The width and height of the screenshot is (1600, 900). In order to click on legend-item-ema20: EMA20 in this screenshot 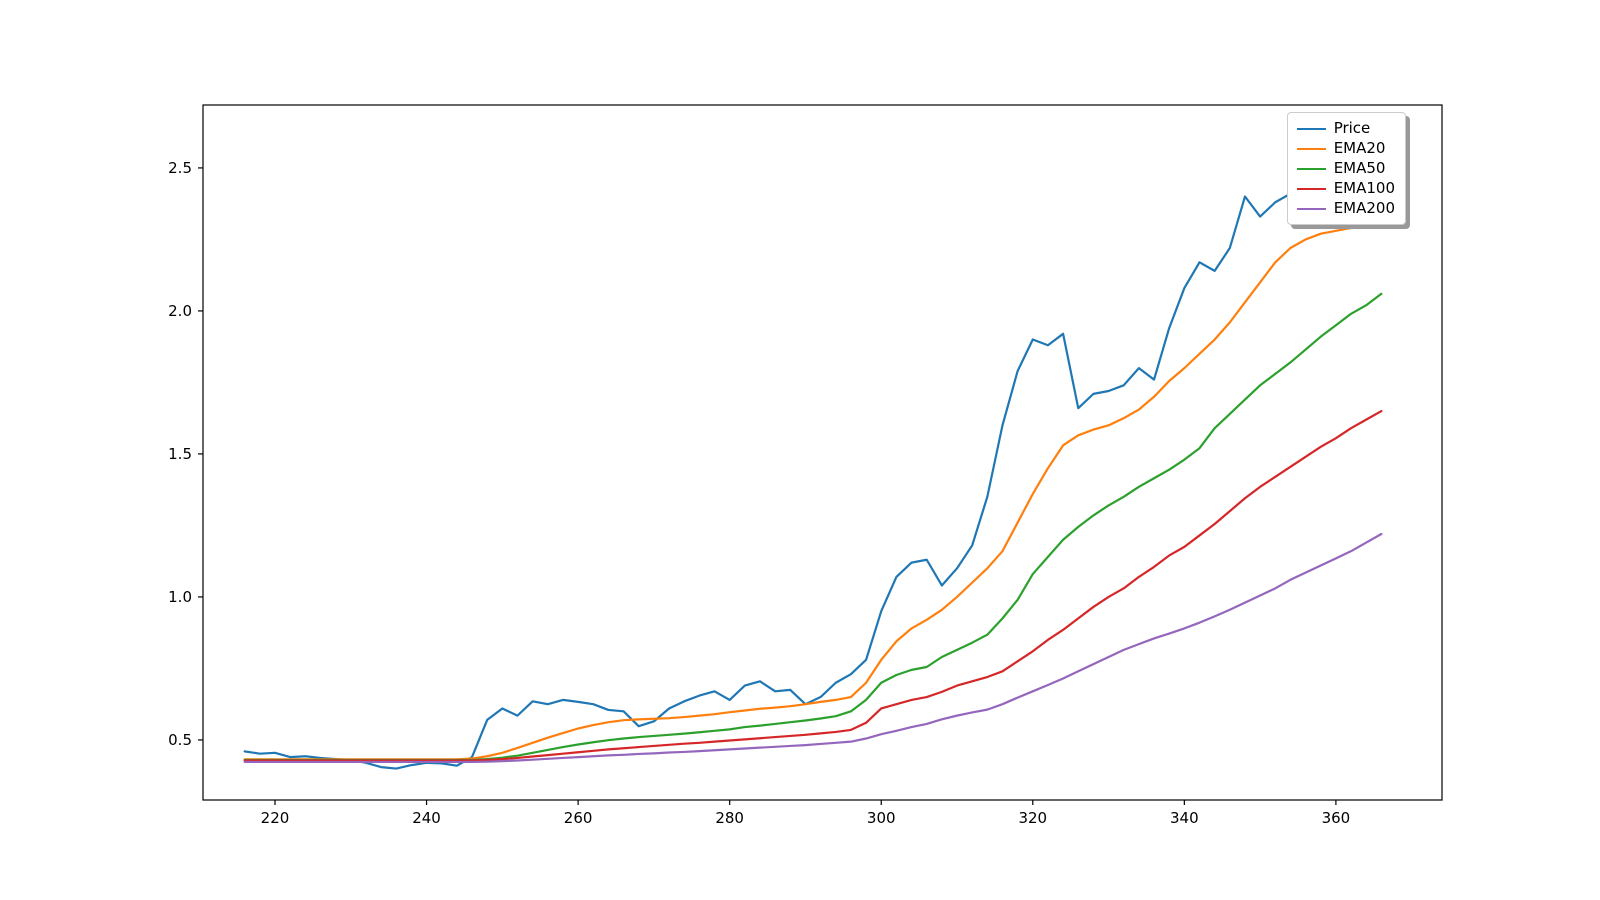, I will do `click(1345, 148)`.